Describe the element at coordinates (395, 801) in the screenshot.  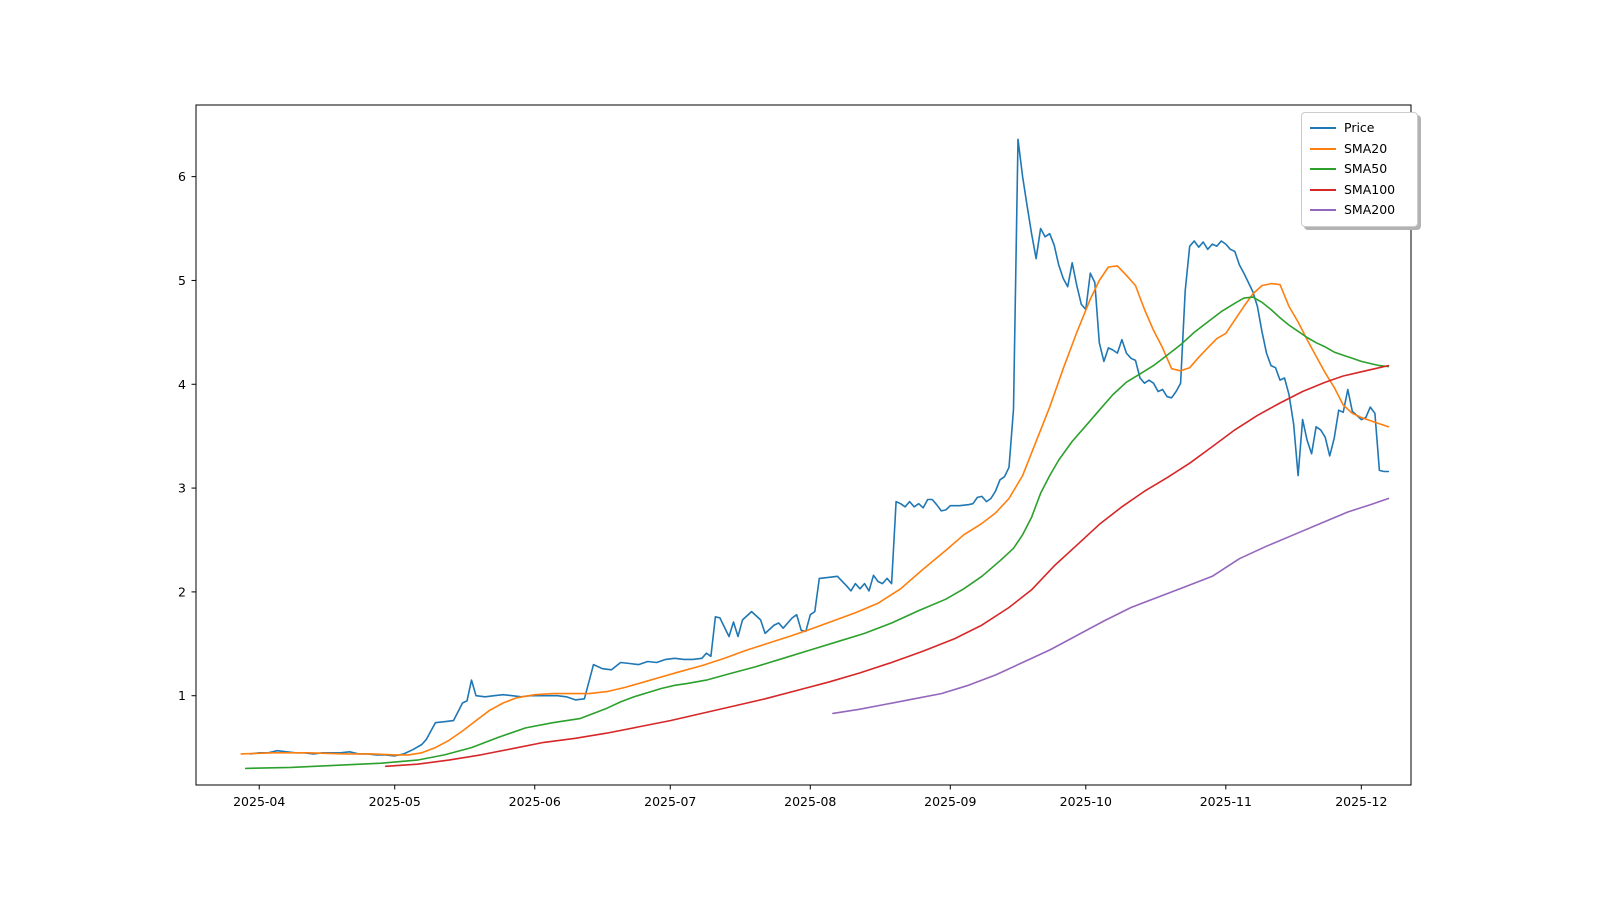
I see `x-tick-label: 2025-05` at that location.